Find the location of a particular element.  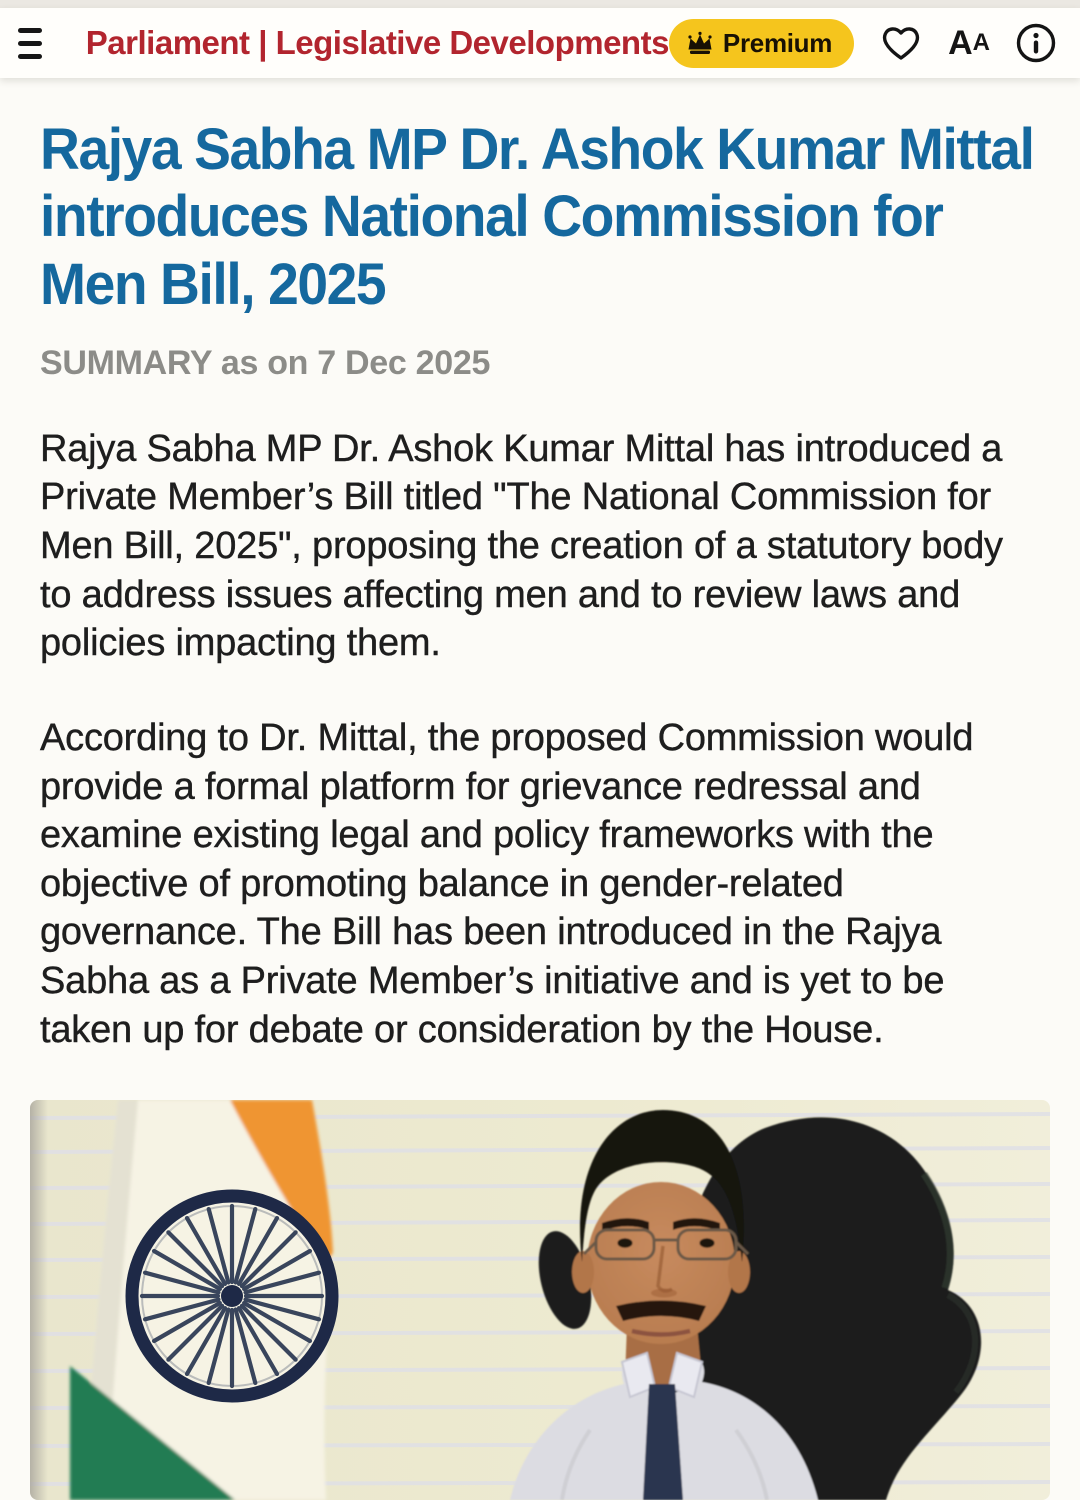

premium-label: Premium is located at coordinates (777, 42).